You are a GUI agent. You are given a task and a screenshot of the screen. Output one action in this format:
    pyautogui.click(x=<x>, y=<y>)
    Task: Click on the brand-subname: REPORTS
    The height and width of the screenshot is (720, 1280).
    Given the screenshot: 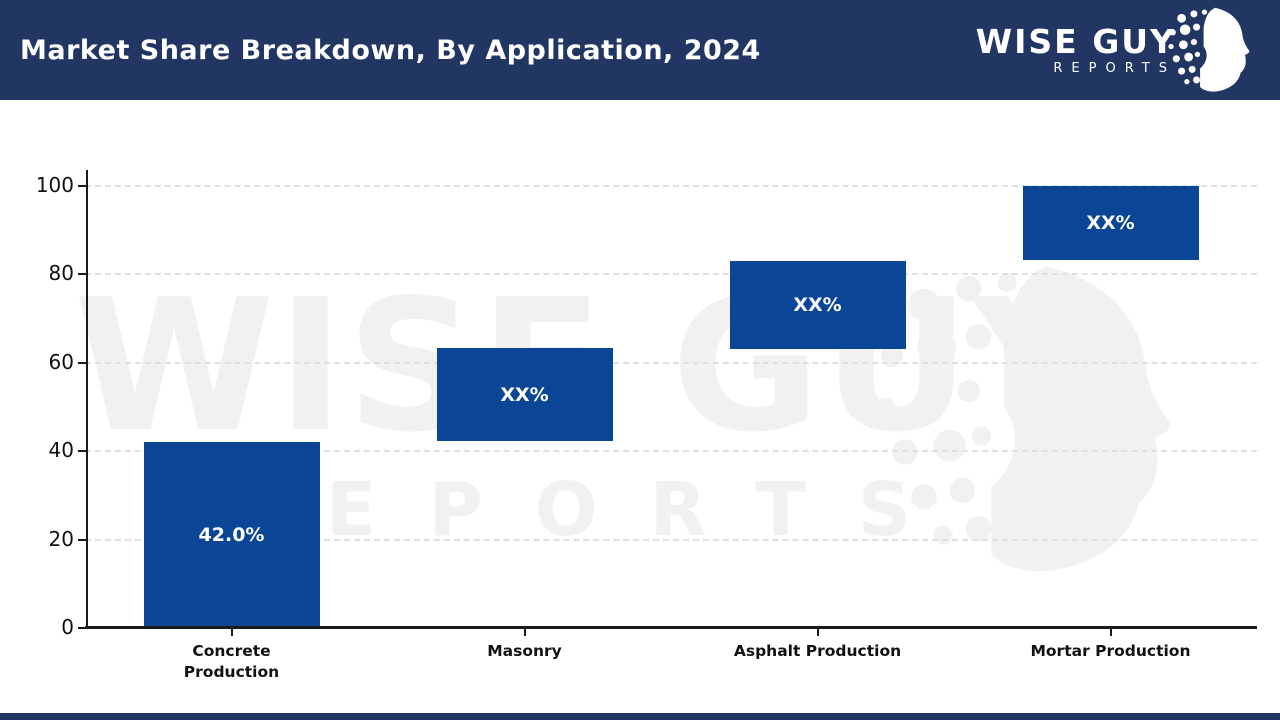 What is the action you would take?
    pyautogui.click(x=1114, y=68)
    